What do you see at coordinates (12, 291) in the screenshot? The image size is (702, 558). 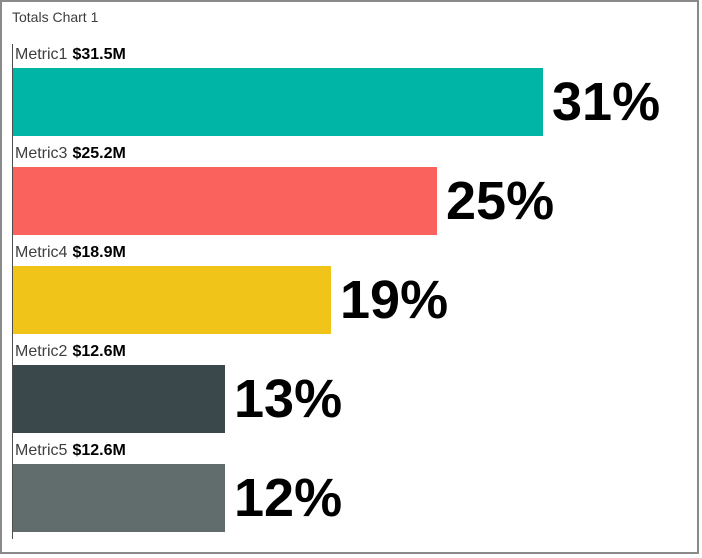 I see `y-axis-line` at bounding box center [12, 291].